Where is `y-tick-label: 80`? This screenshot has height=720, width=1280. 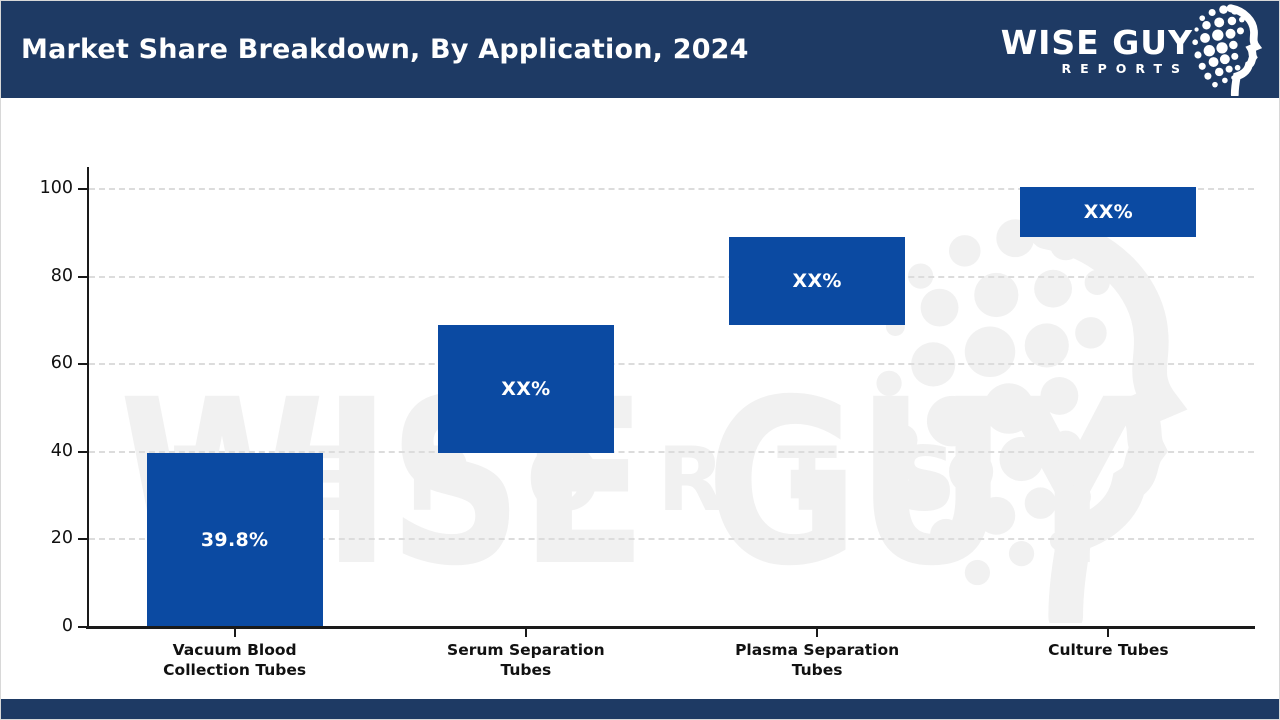
y-tick-label: 80 is located at coordinates (61, 275).